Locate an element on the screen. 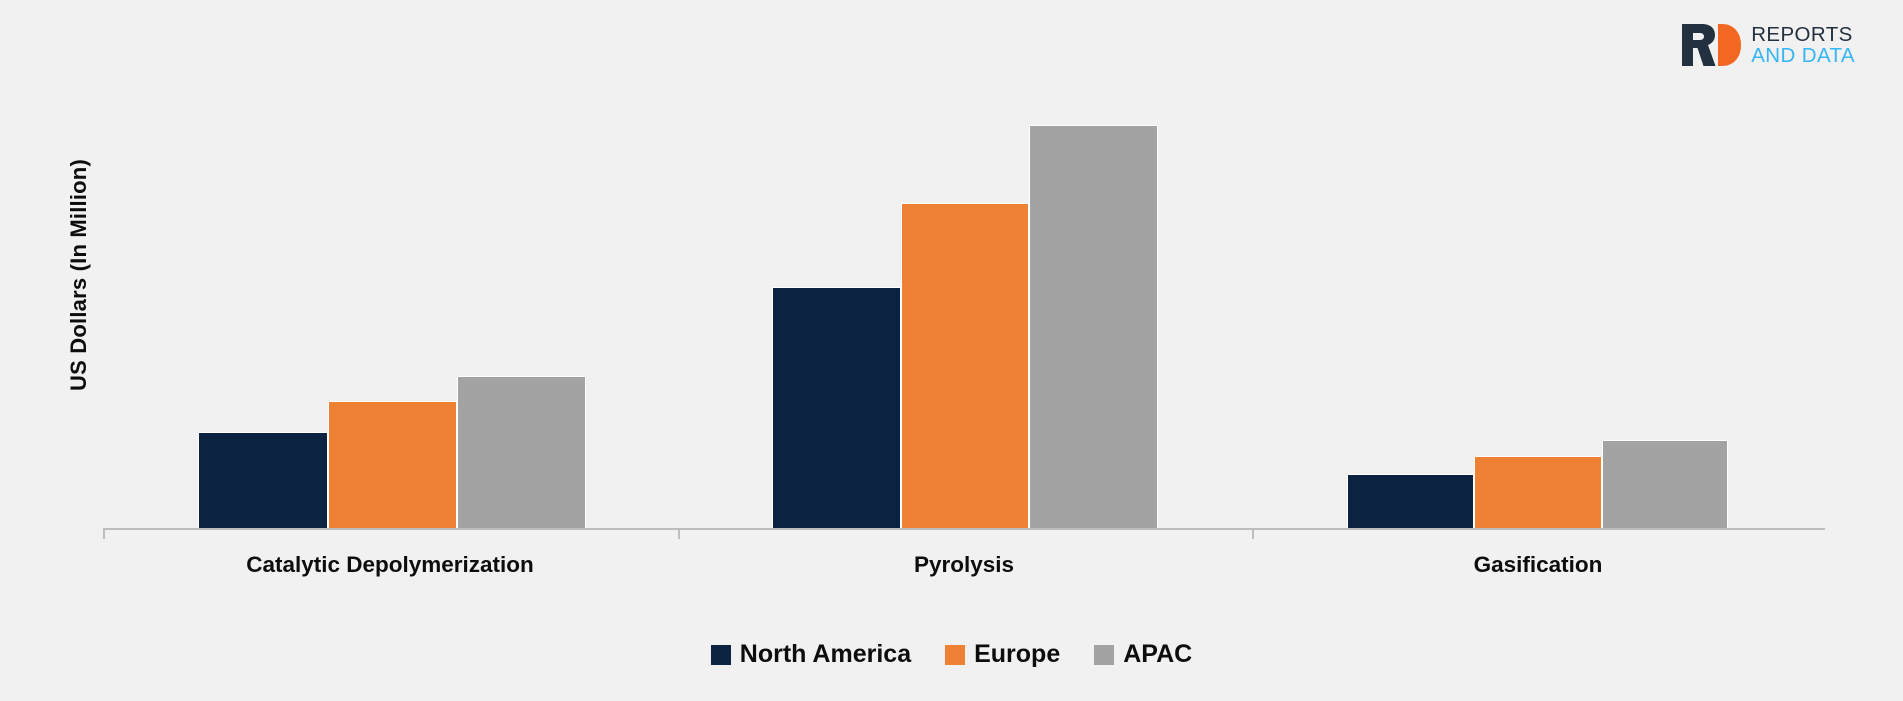 The image size is (1903, 701). bar-group-pyrolysis is located at coordinates (965, 313).